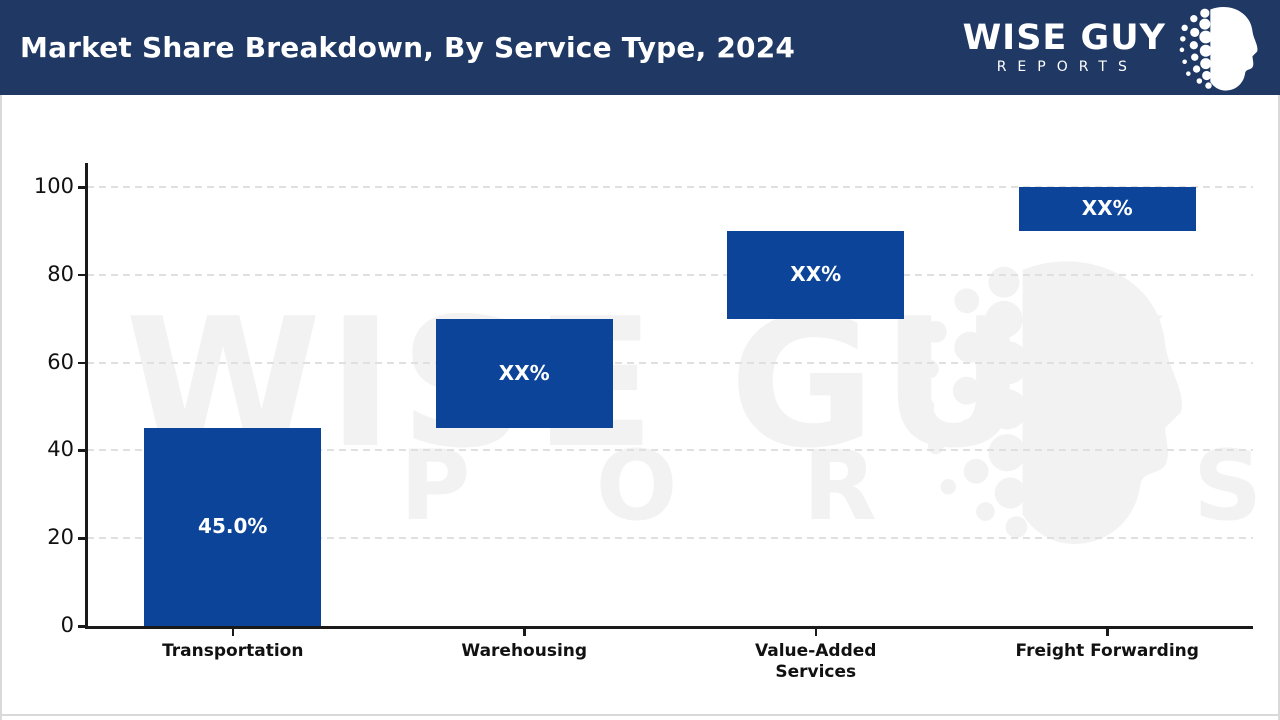 Image resolution: width=1280 pixels, height=720 pixels. What do you see at coordinates (1218, 48) in the screenshot?
I see `logo-head-icon` at bounding box center [1218, 48].